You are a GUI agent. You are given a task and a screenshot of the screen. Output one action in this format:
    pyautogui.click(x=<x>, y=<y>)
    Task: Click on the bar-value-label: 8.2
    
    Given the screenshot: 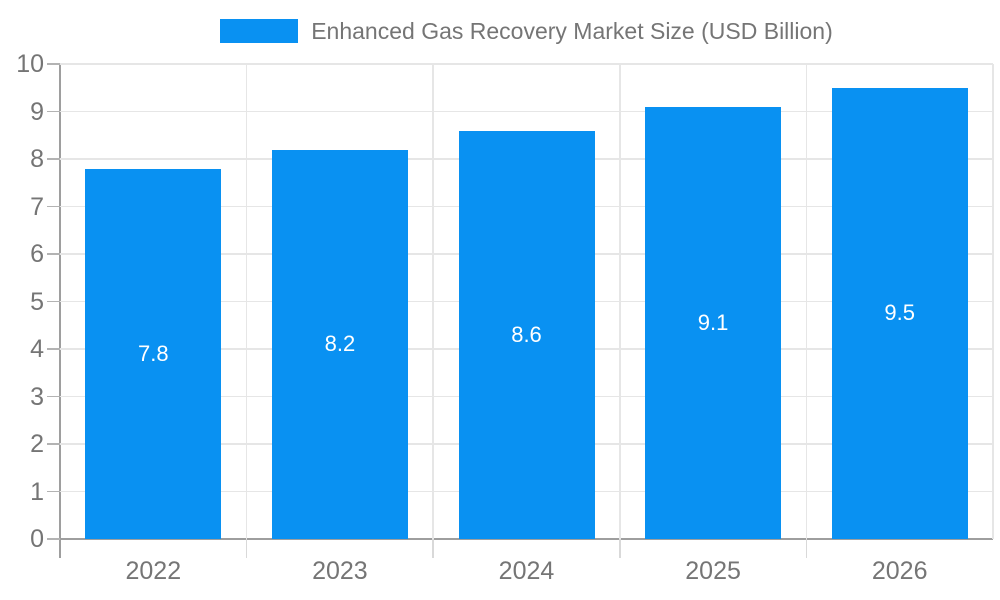 What is the action you would take?
    pyautogui.click(x=340, y=344)
    